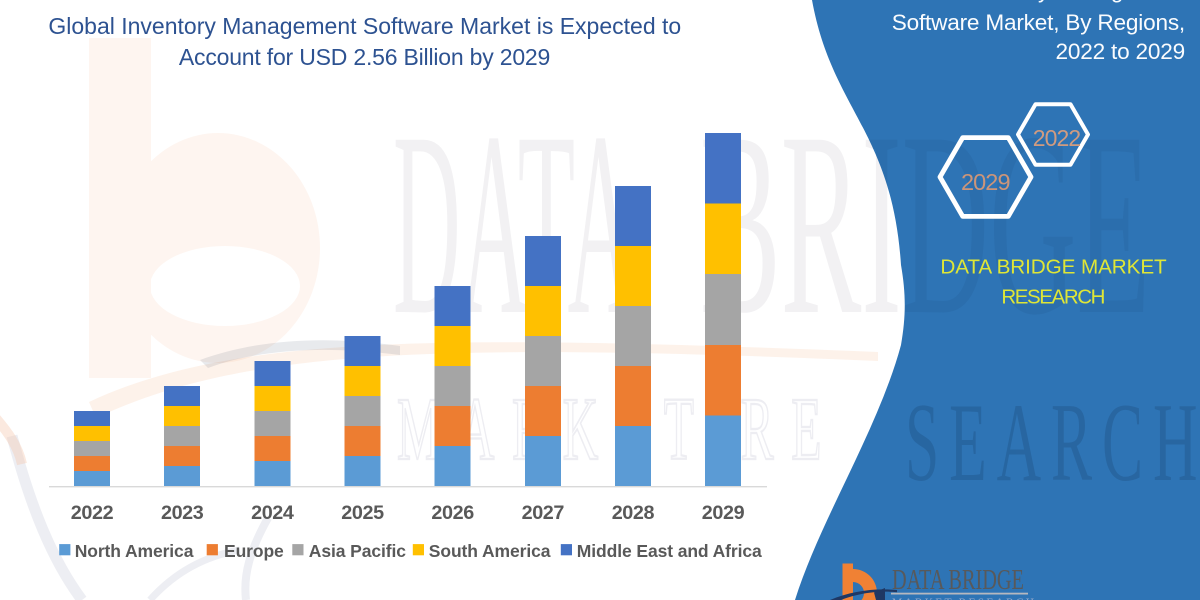  Describe the element at coordinates (633, 513) in the screenshot. I see `svg-text: 2028` at that location.